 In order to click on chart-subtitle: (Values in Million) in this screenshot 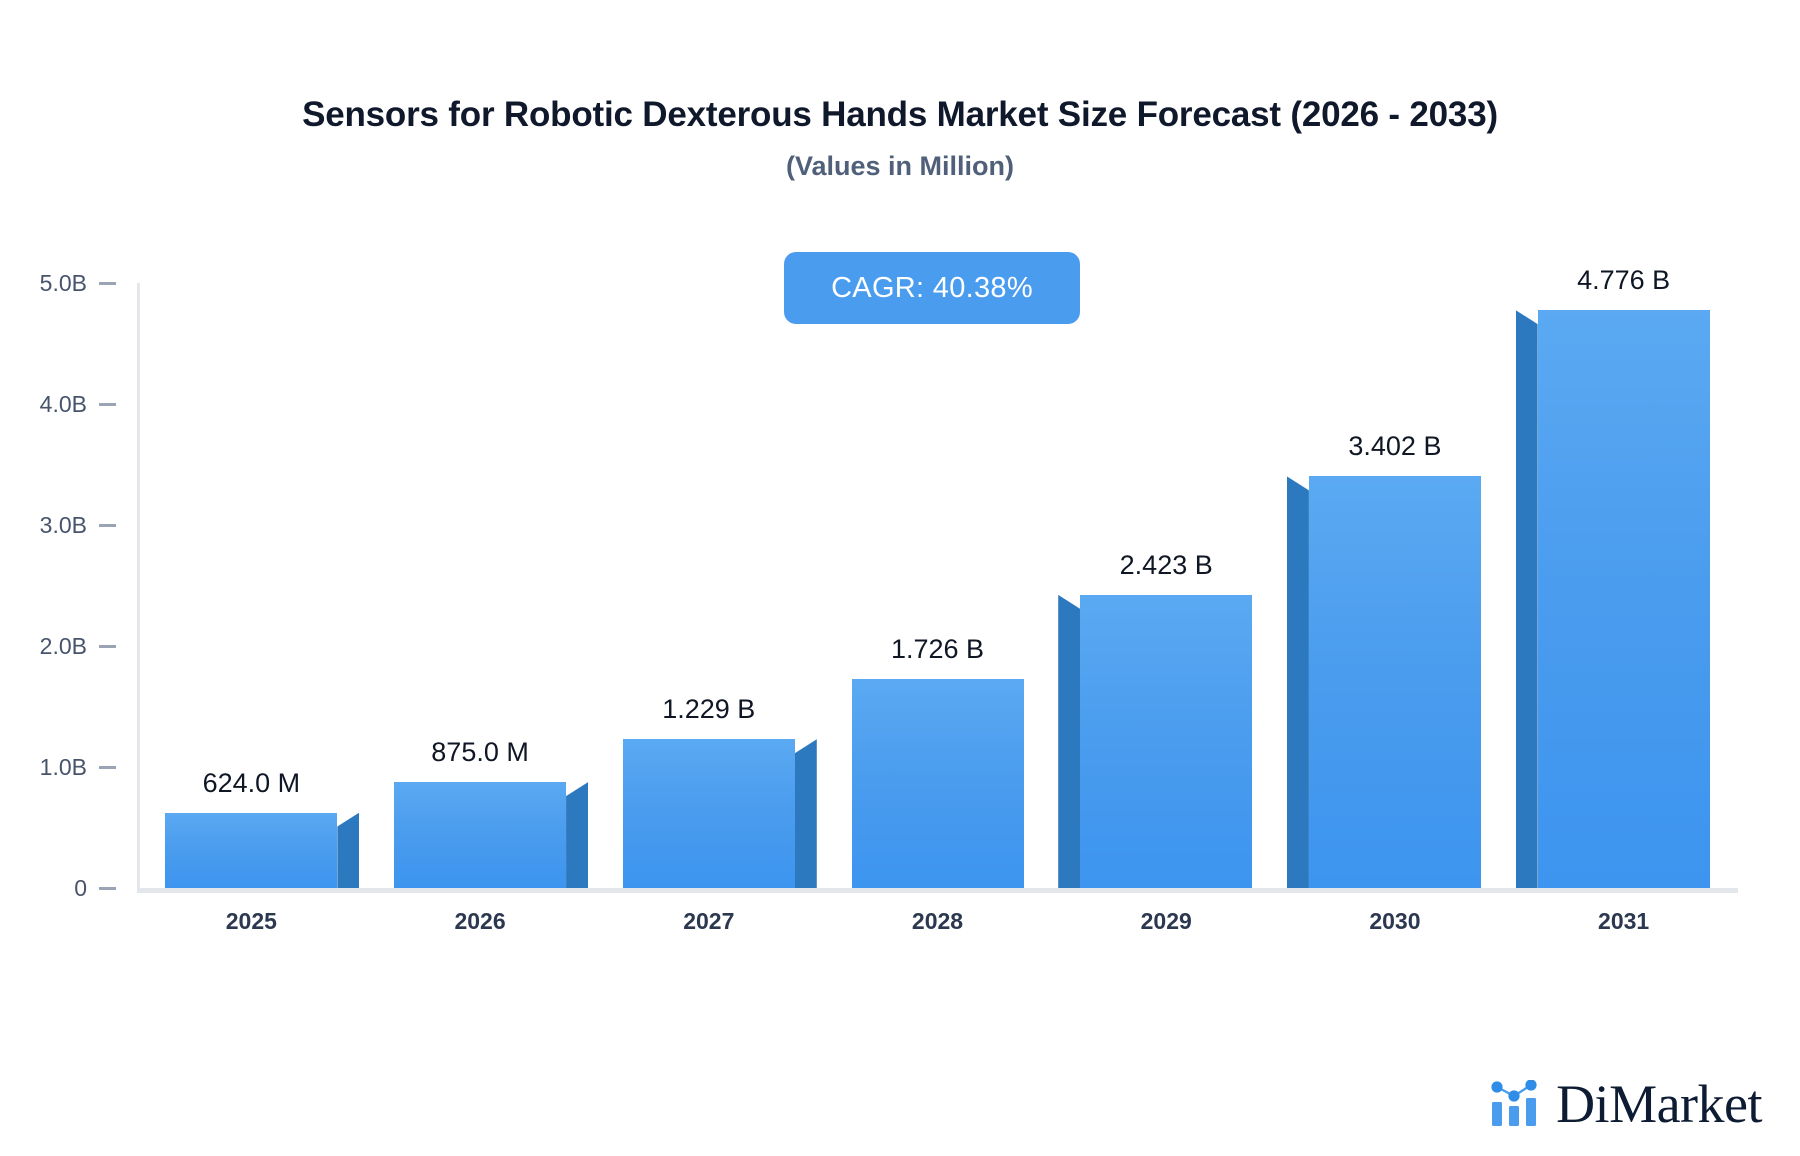, I will do `click(900, 165)`.